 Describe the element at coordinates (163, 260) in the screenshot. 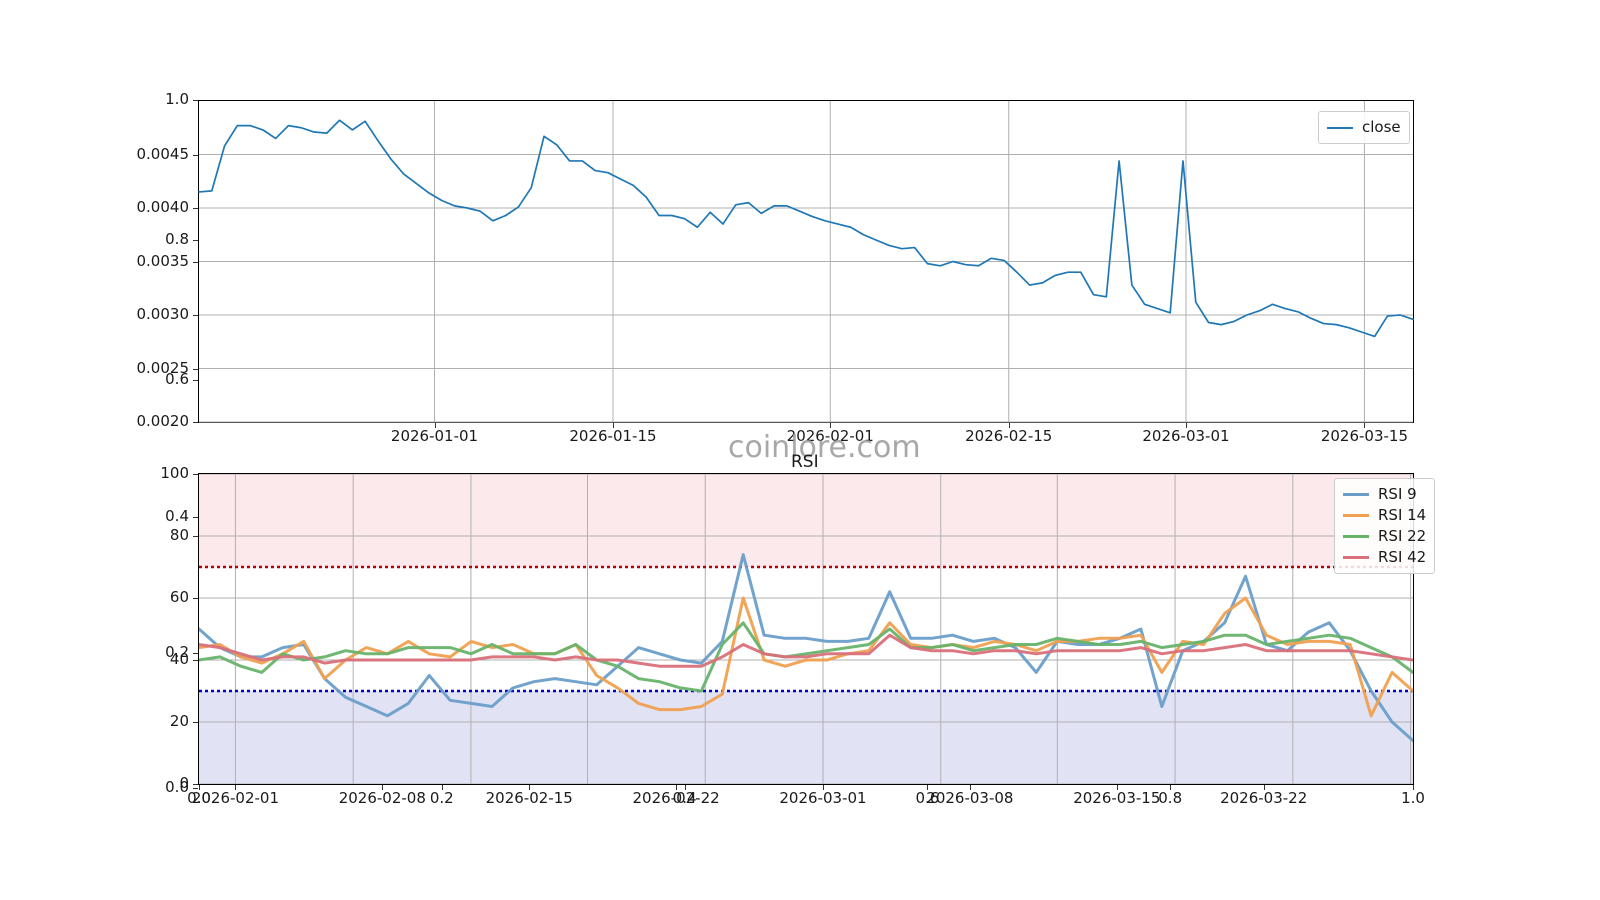

I see `axis-tick-label: 0.0035` at that location.